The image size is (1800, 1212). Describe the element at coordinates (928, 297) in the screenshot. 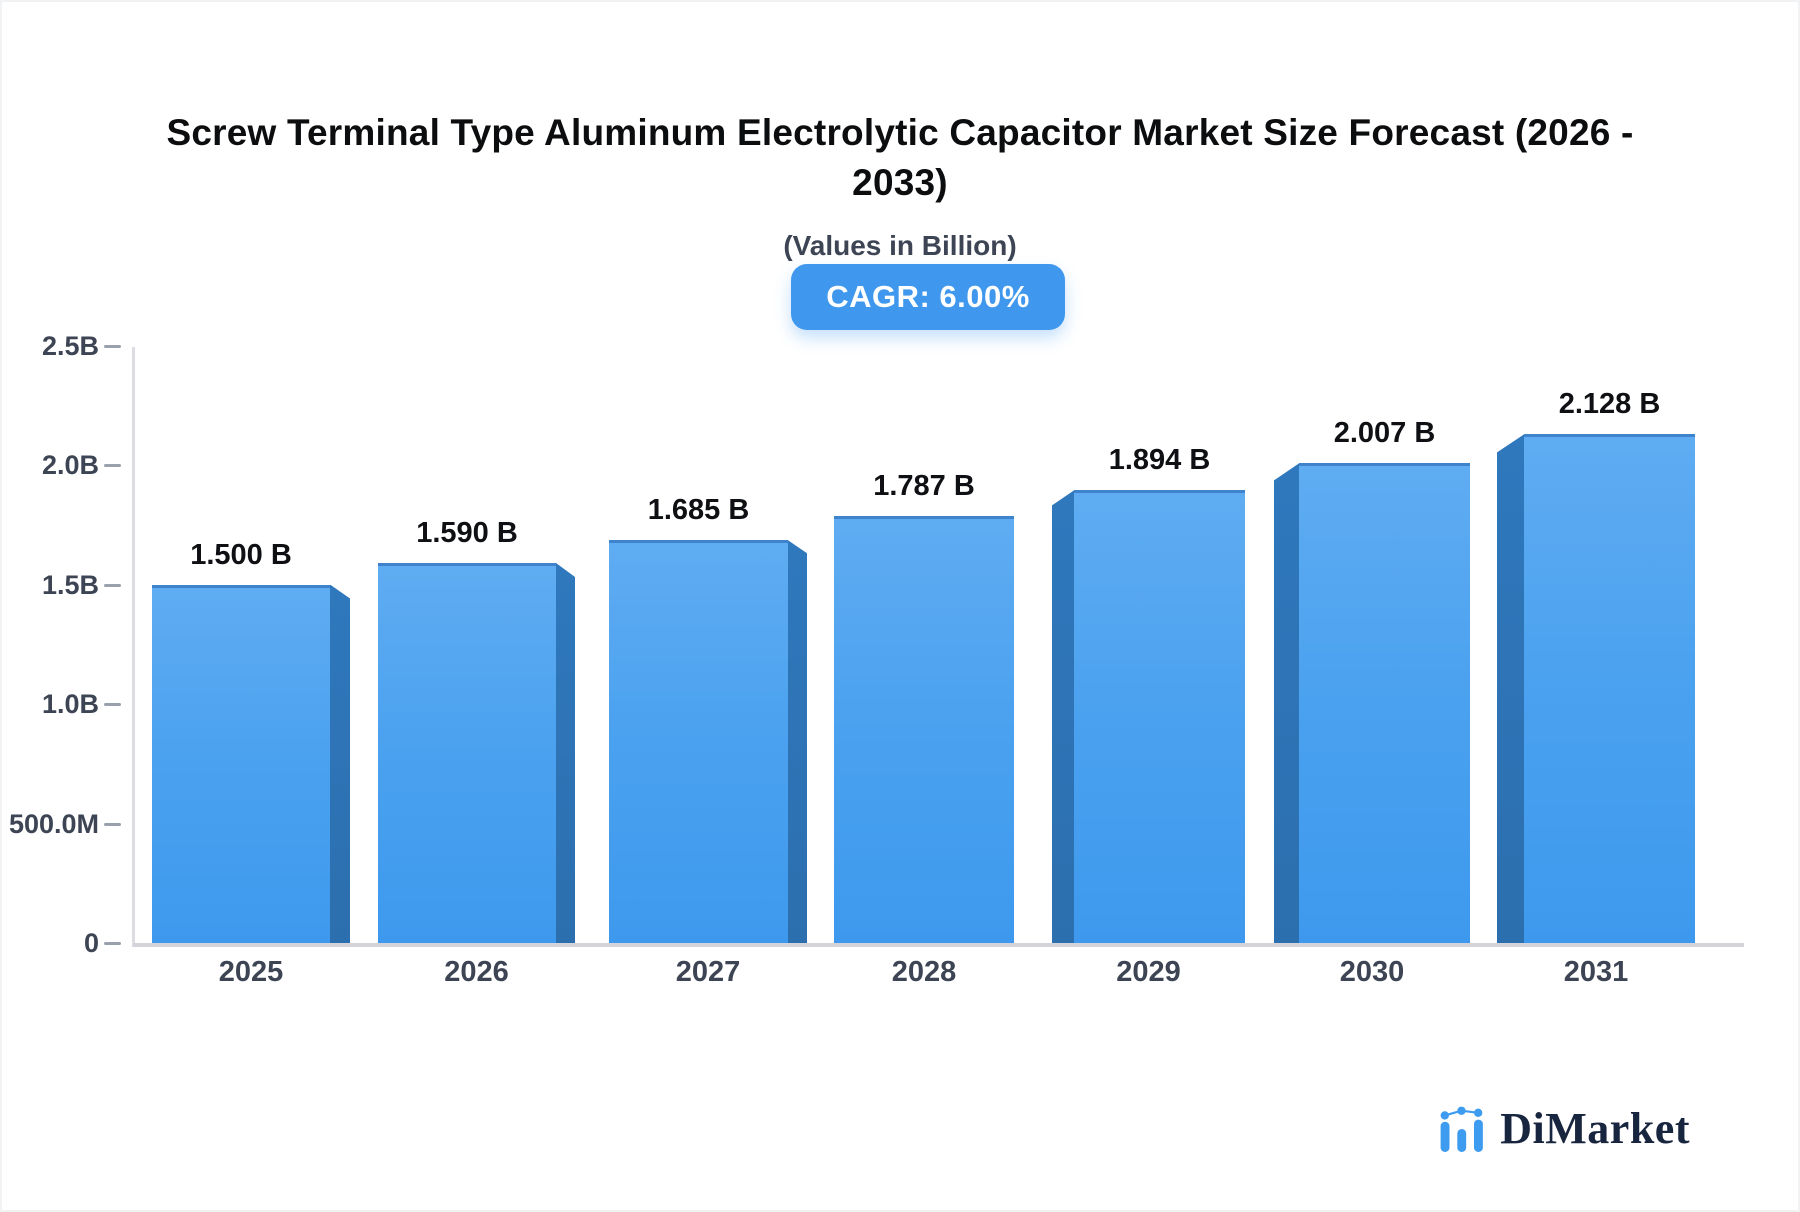

I see `cagr-badge: CAGR: 6.00%` at that location.